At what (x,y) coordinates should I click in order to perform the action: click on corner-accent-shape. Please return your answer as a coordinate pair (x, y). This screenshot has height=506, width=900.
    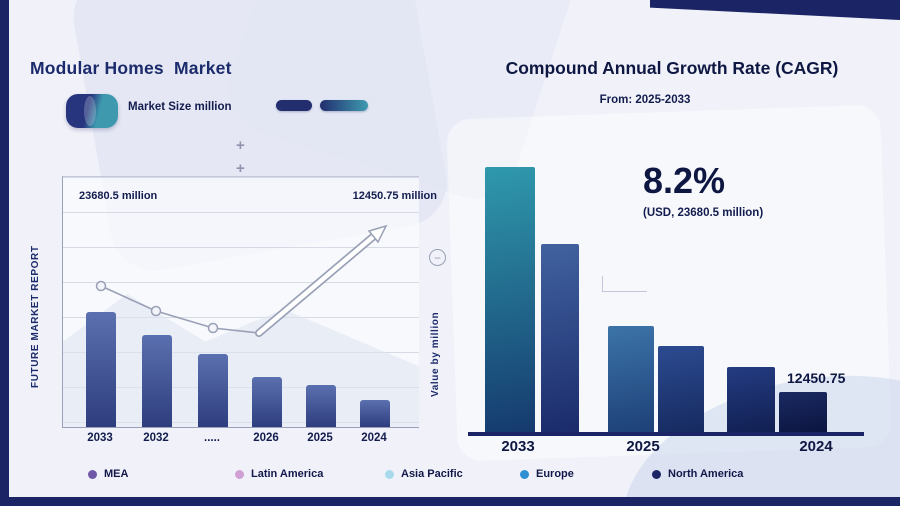
    Looking at the image, I should click on (775, 10).